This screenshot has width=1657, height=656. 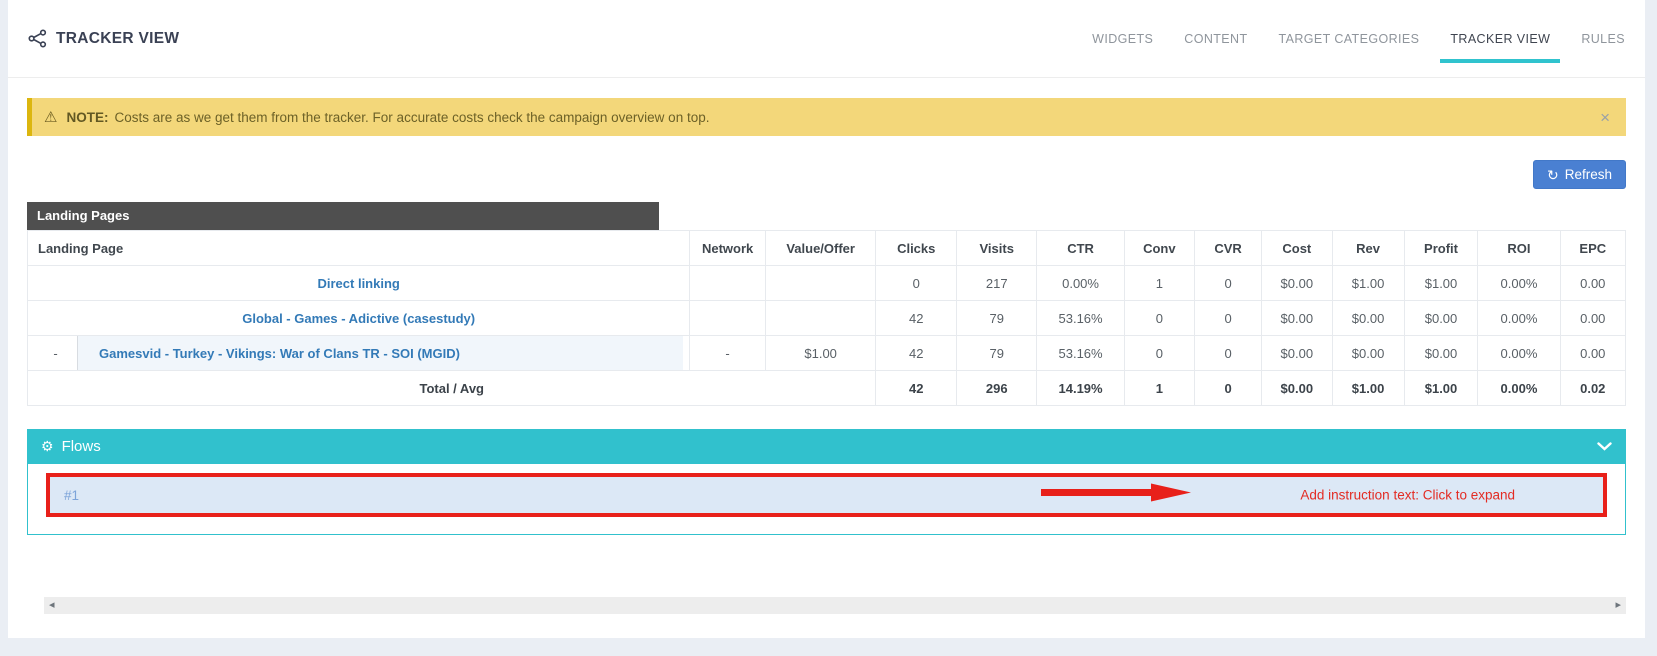 I want to click on tab-content: CONTENT, so click(x=1216, y=38).